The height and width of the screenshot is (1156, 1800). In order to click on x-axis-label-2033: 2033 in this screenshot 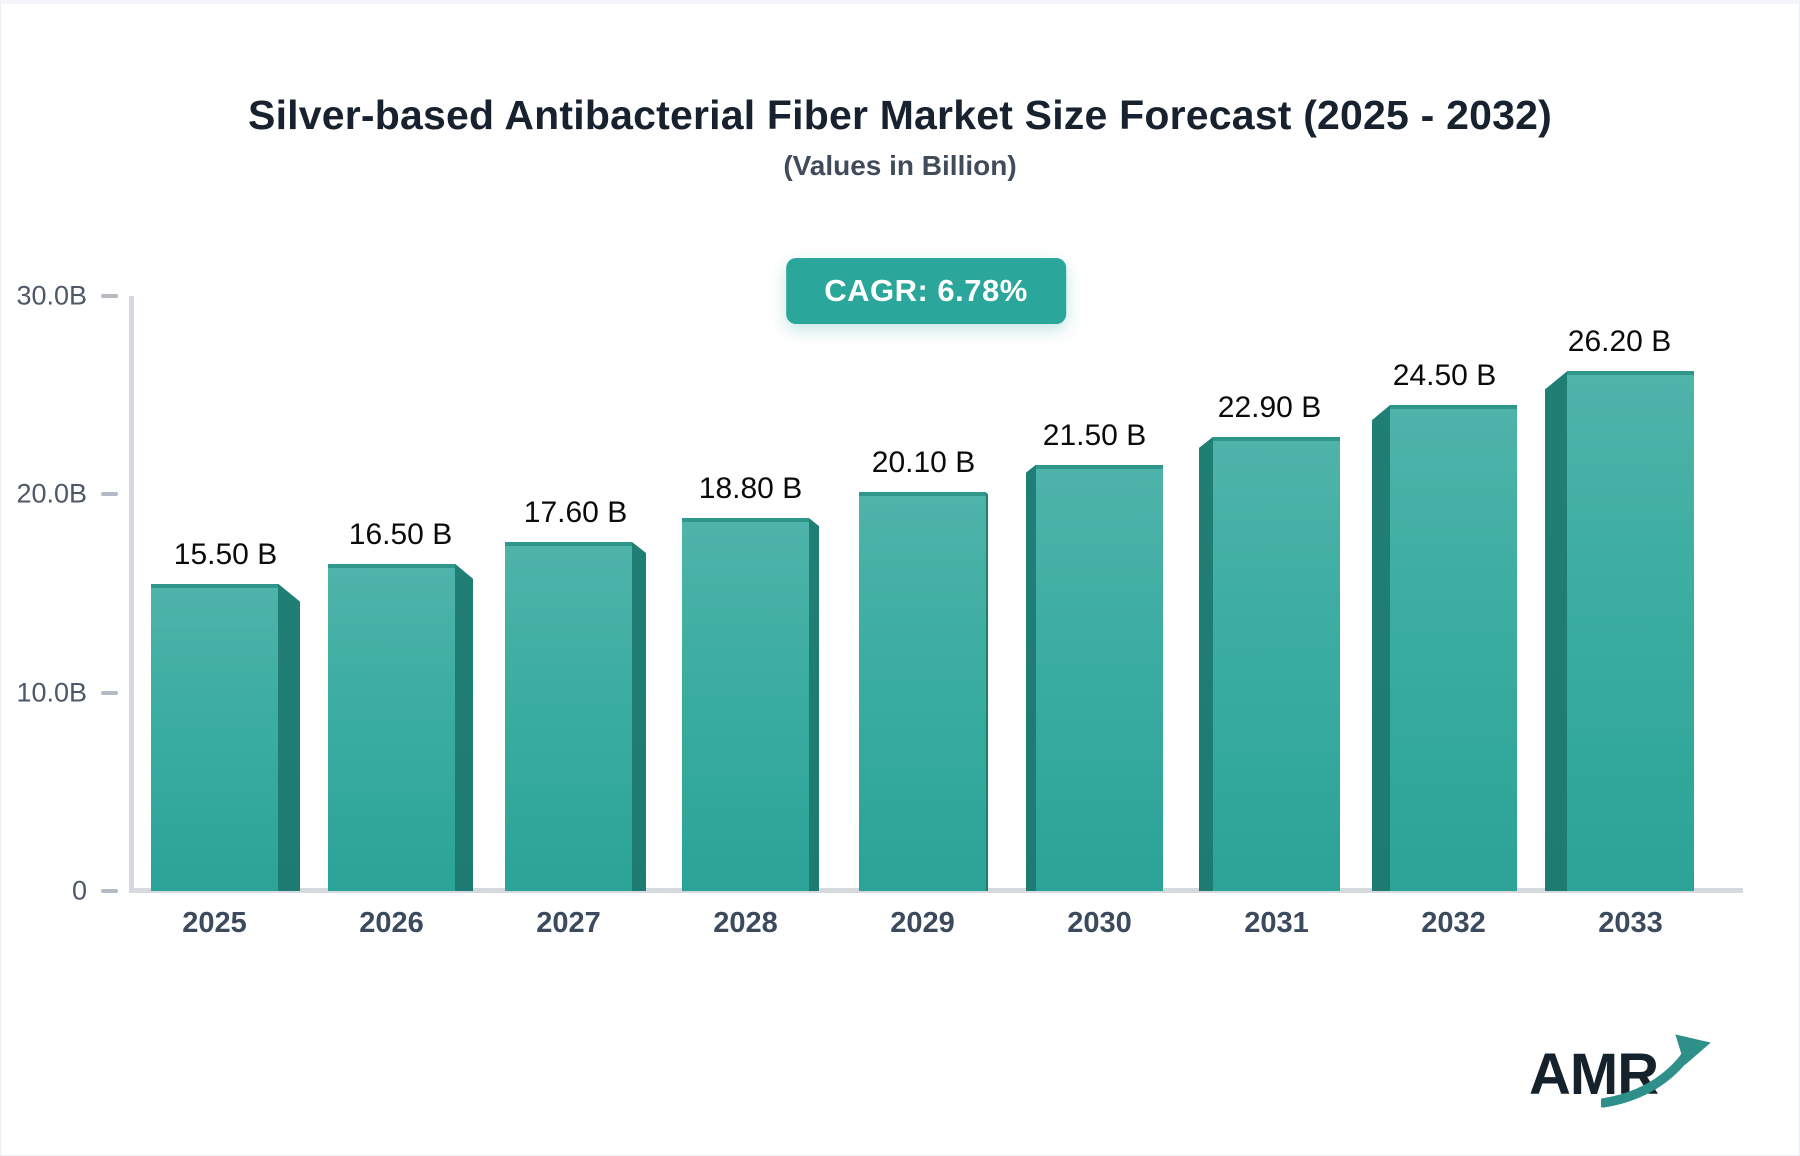, I will do `click(1630, 923)`.